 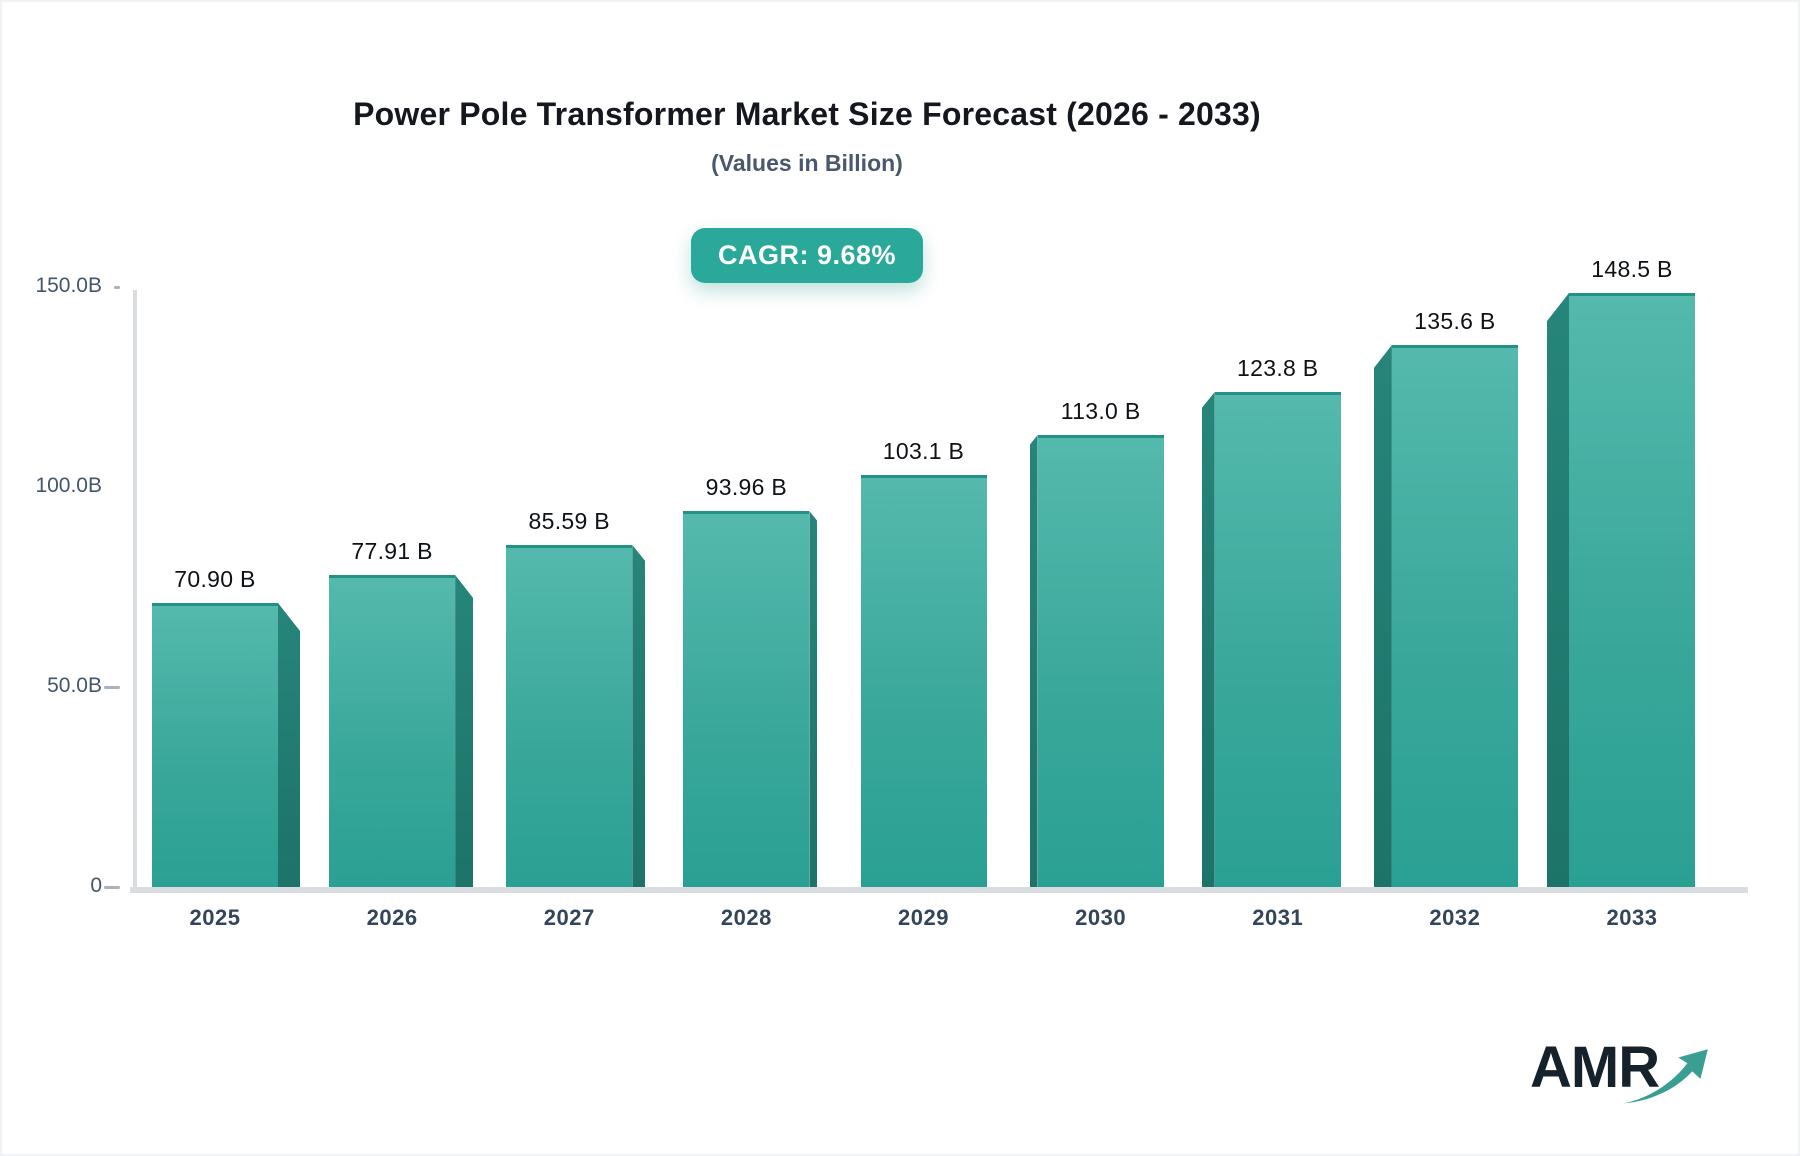 What do you see at coordinates (74, 685) in the screenshot?
I see `y-axis-label-50: 50.0B` at bounding box center [74, 685].